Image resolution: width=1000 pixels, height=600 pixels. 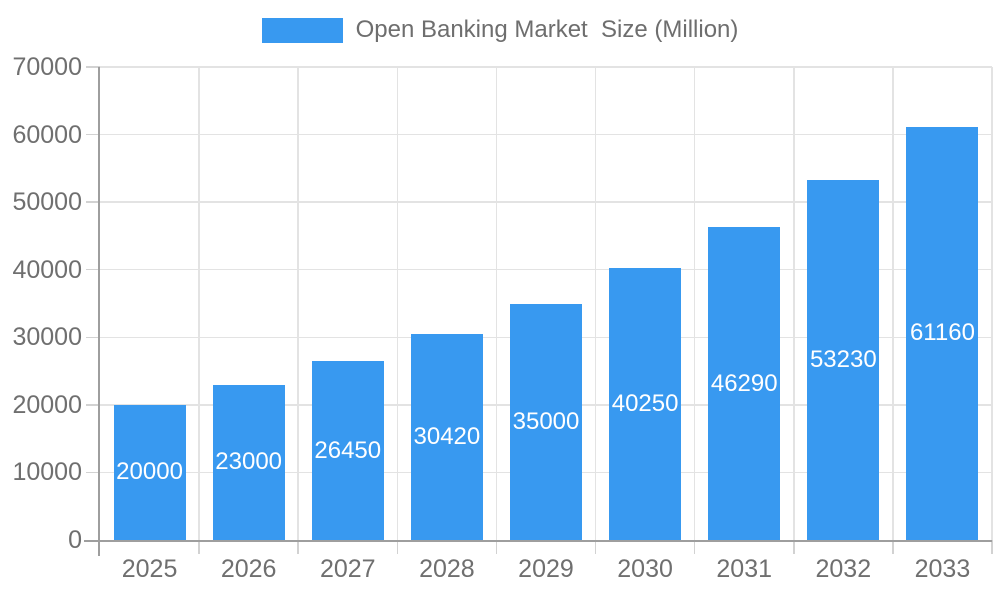 What do you see at coordinates (538, 541) in the screenshot?
I see `x-axis-line` at bounding box center [538, 541].